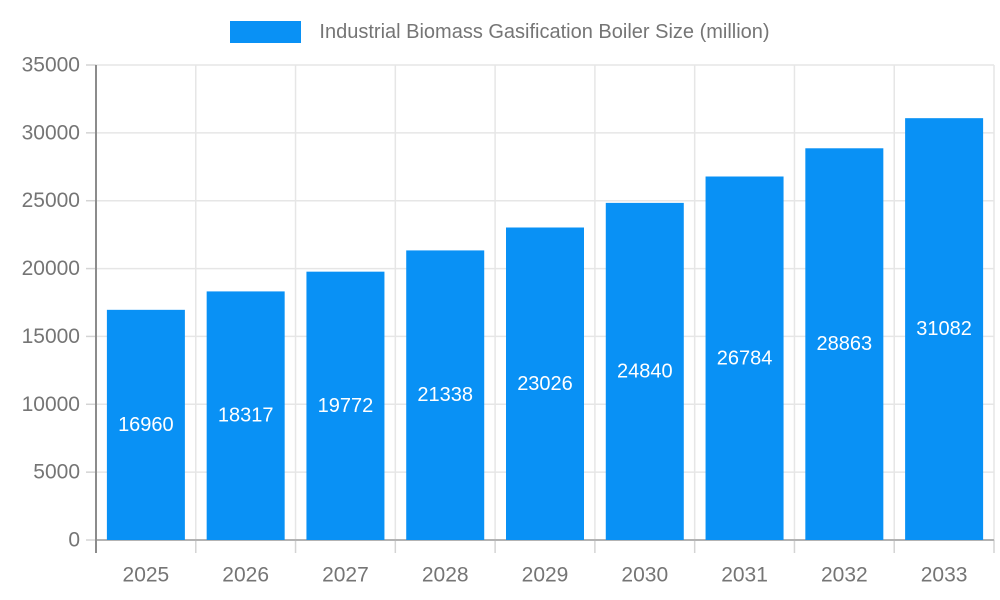  I want to click on x-axis-label: 2030, so click(644, 575).